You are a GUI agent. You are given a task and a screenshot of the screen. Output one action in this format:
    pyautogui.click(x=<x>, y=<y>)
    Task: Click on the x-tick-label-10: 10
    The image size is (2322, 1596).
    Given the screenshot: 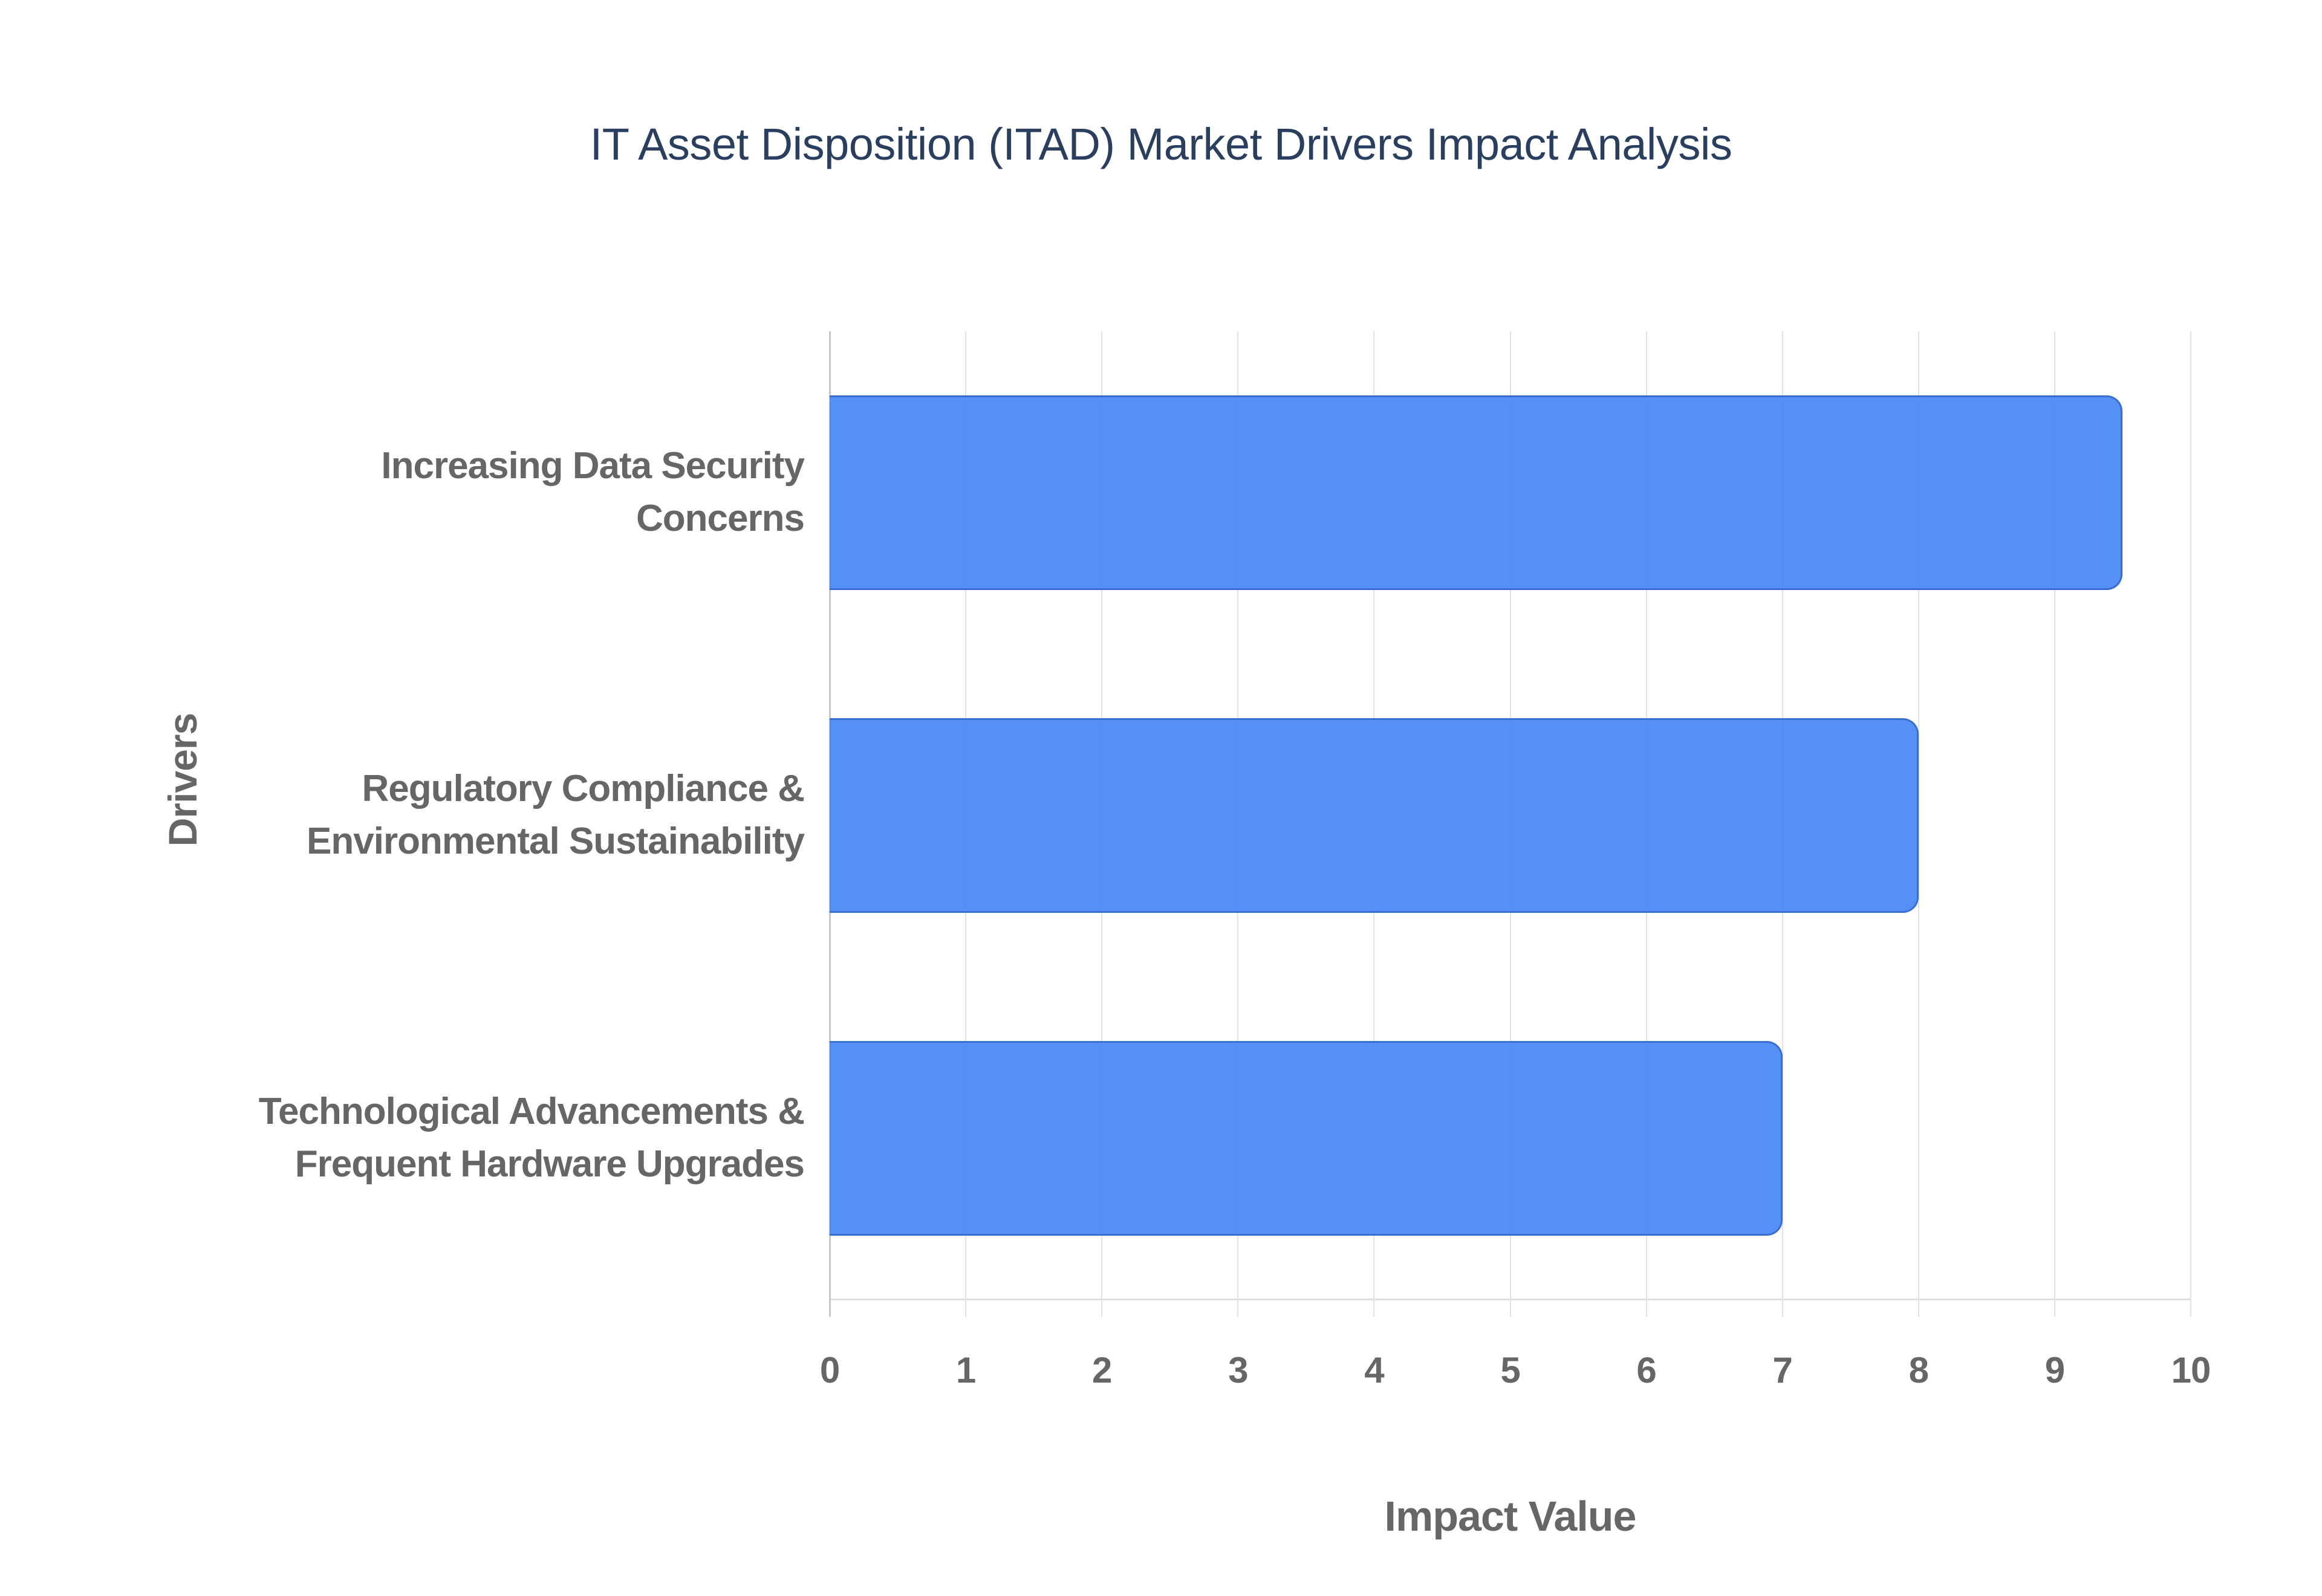 What is the action you would take?
    pyautogui.click(x=2191, y=1370)
    